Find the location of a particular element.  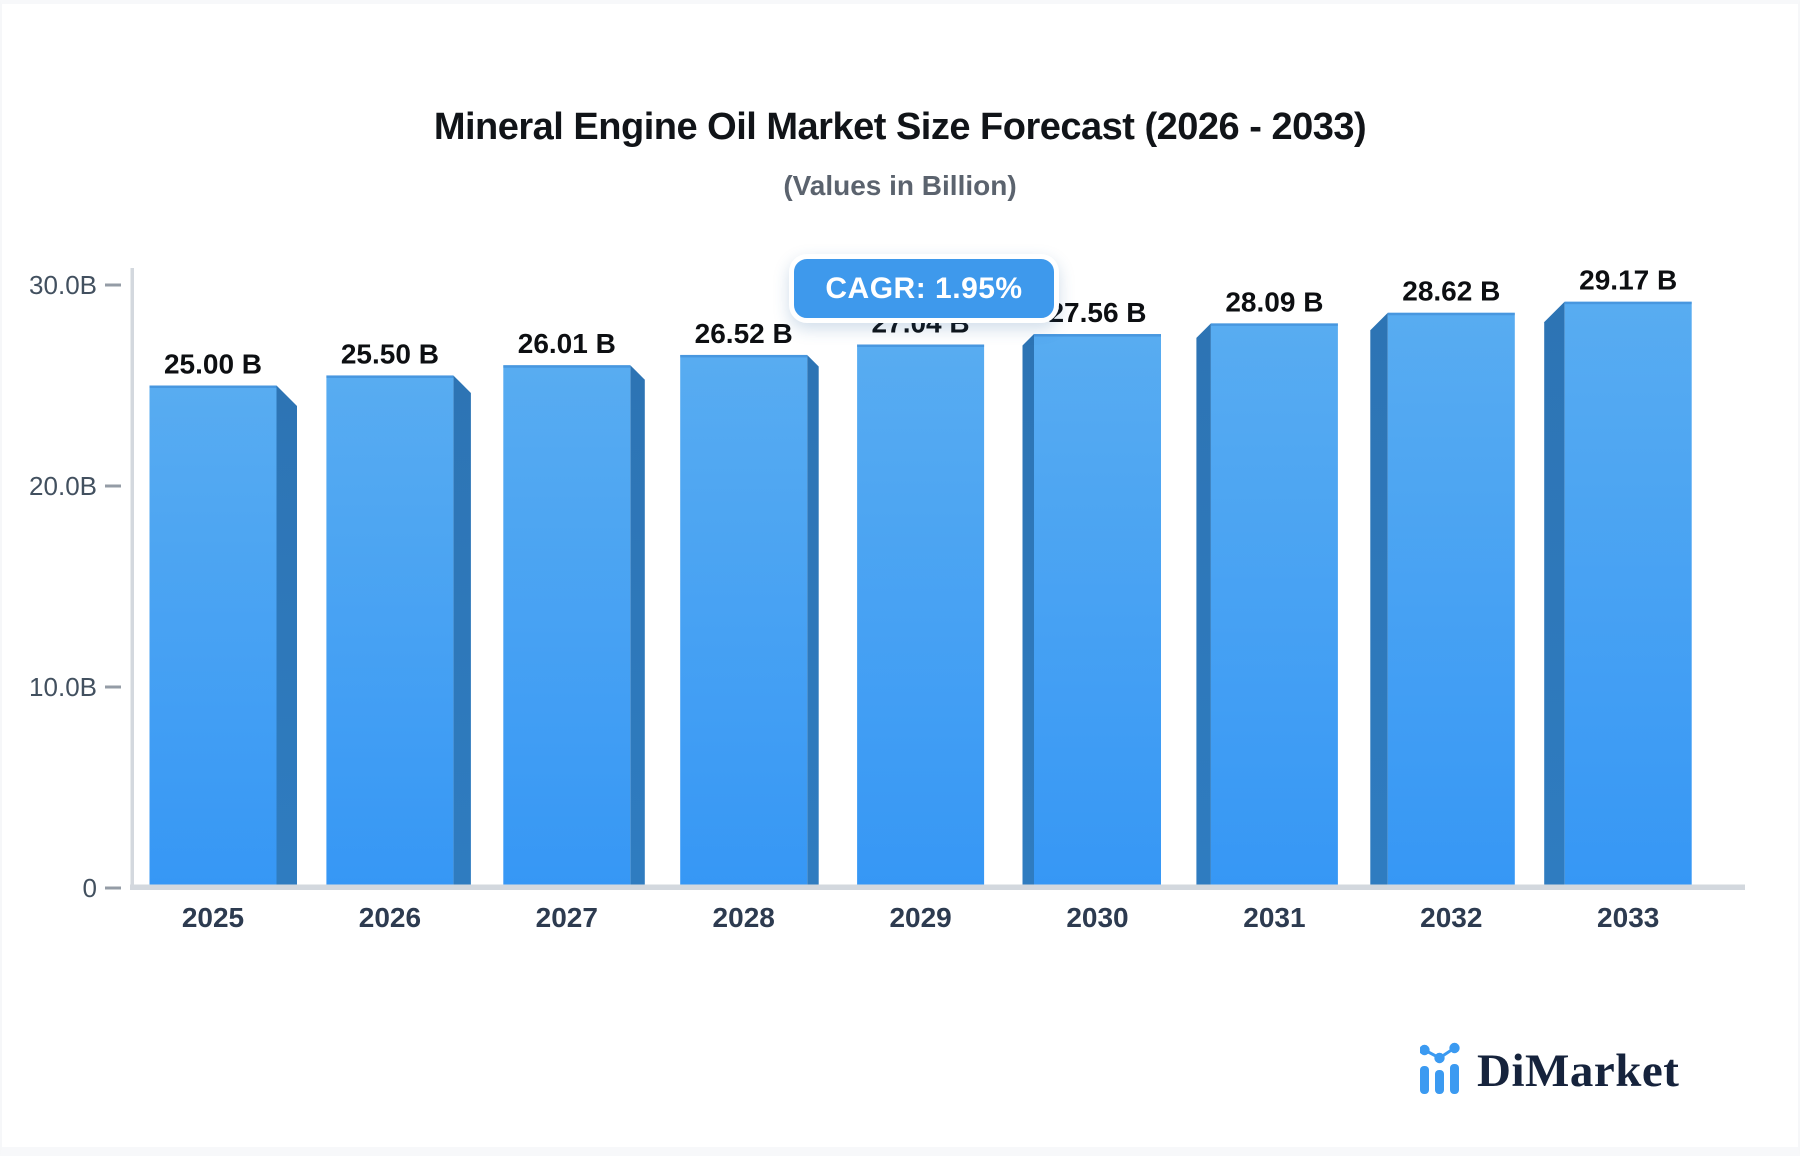

bar-value-label: 26.01 B is located at coordinates (567, 343).